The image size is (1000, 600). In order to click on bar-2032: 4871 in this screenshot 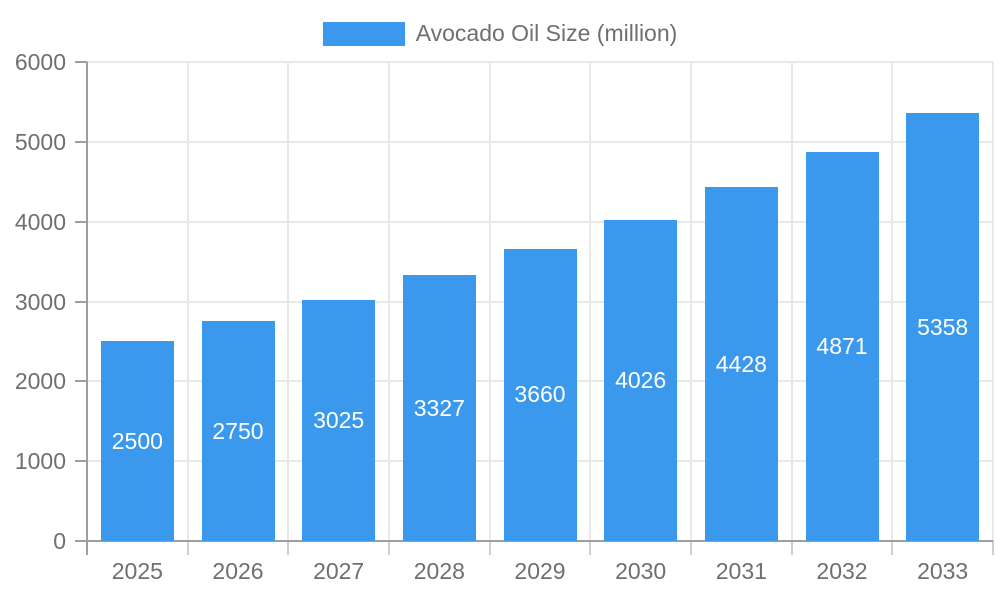, I will do `click(842, 346)`.